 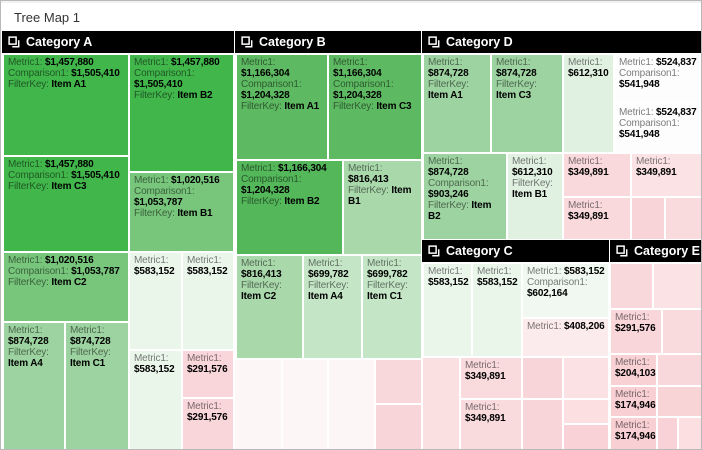 What do you see at coordinates (382, 207) in the screenshot?
I see `treemap-cell-item-b1: Metric1: $816,413 FilterKey: Item B1` at bounding box center [382, 207].